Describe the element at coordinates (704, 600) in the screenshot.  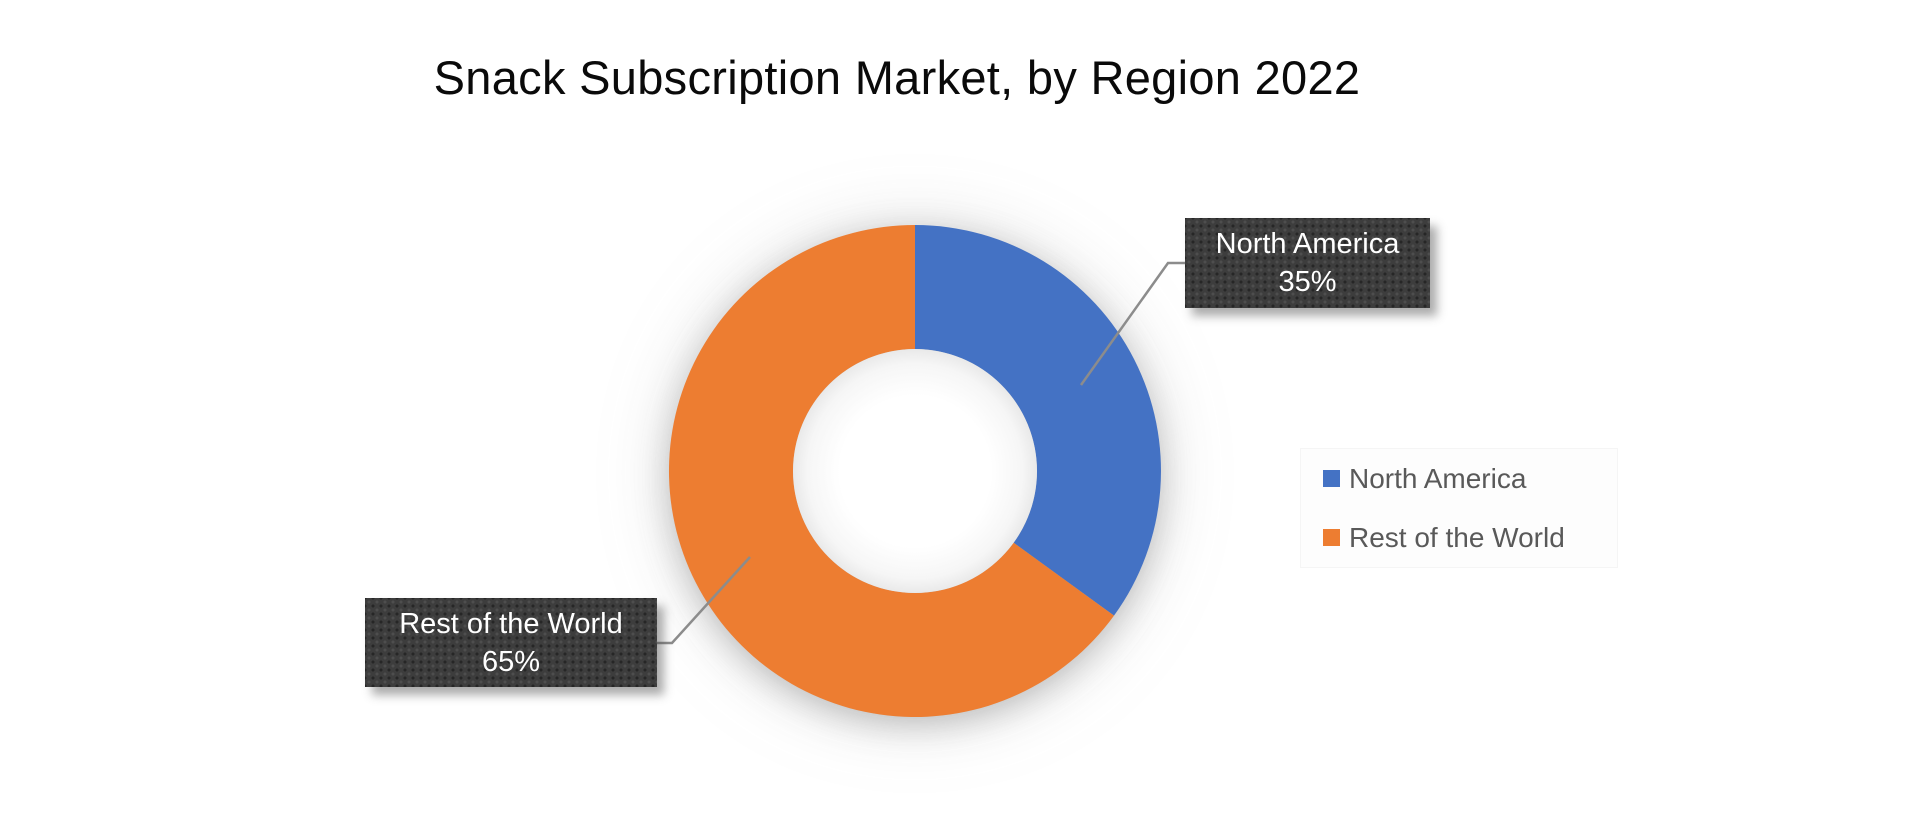
I see `leader-line-rest-of-world` at that location.